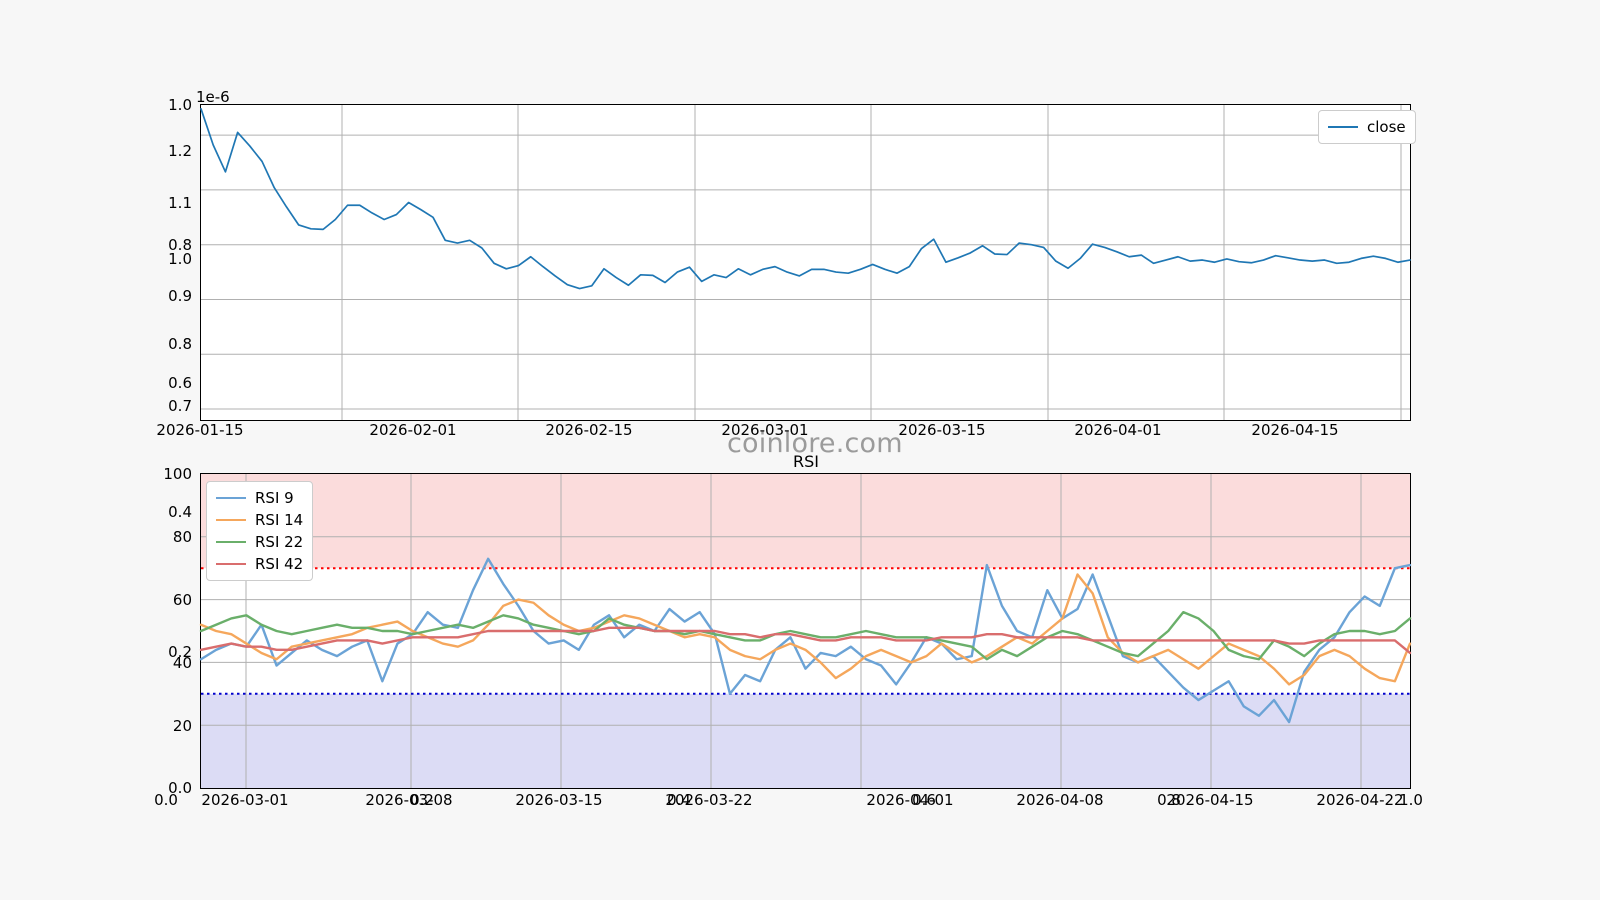 The width and height of the screenshot is (1600, 900). Describe the element at coordinates (180, 151) in the screenshot. I see `price-ytick-label-1: 1.2` at that location.